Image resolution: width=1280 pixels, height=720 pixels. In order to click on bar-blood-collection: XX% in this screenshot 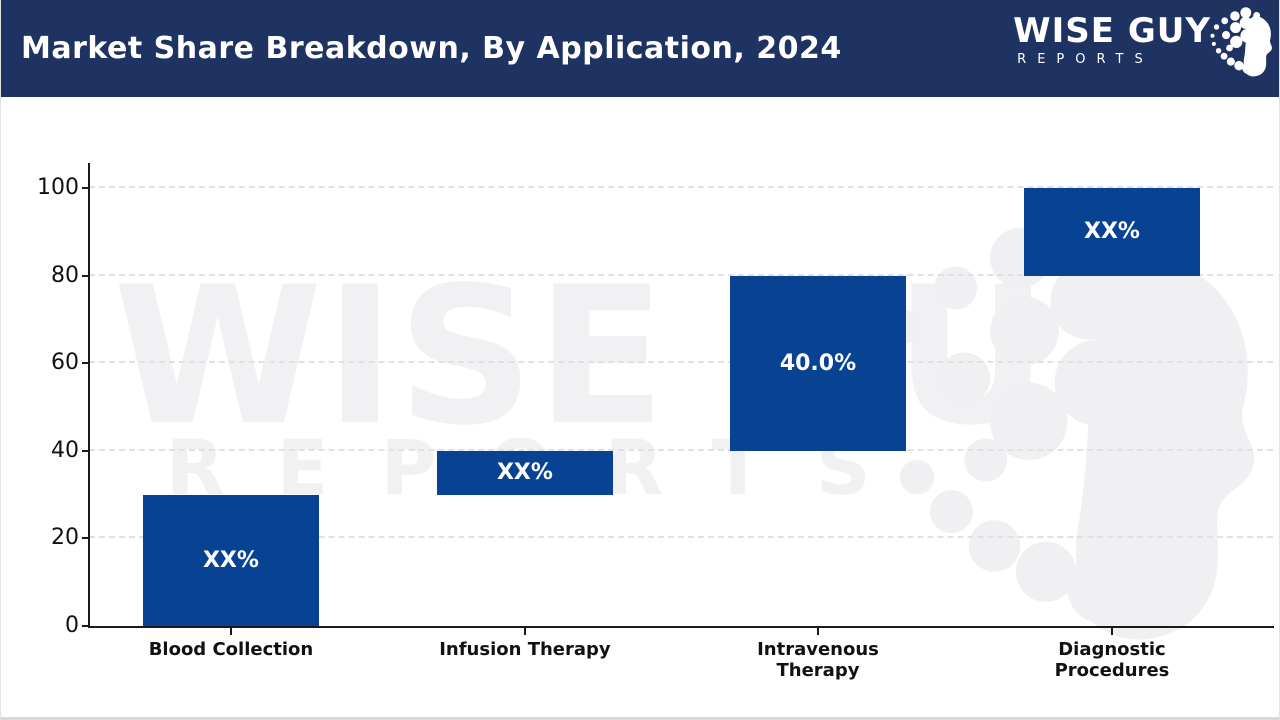, I will do `click(230, 560)`.